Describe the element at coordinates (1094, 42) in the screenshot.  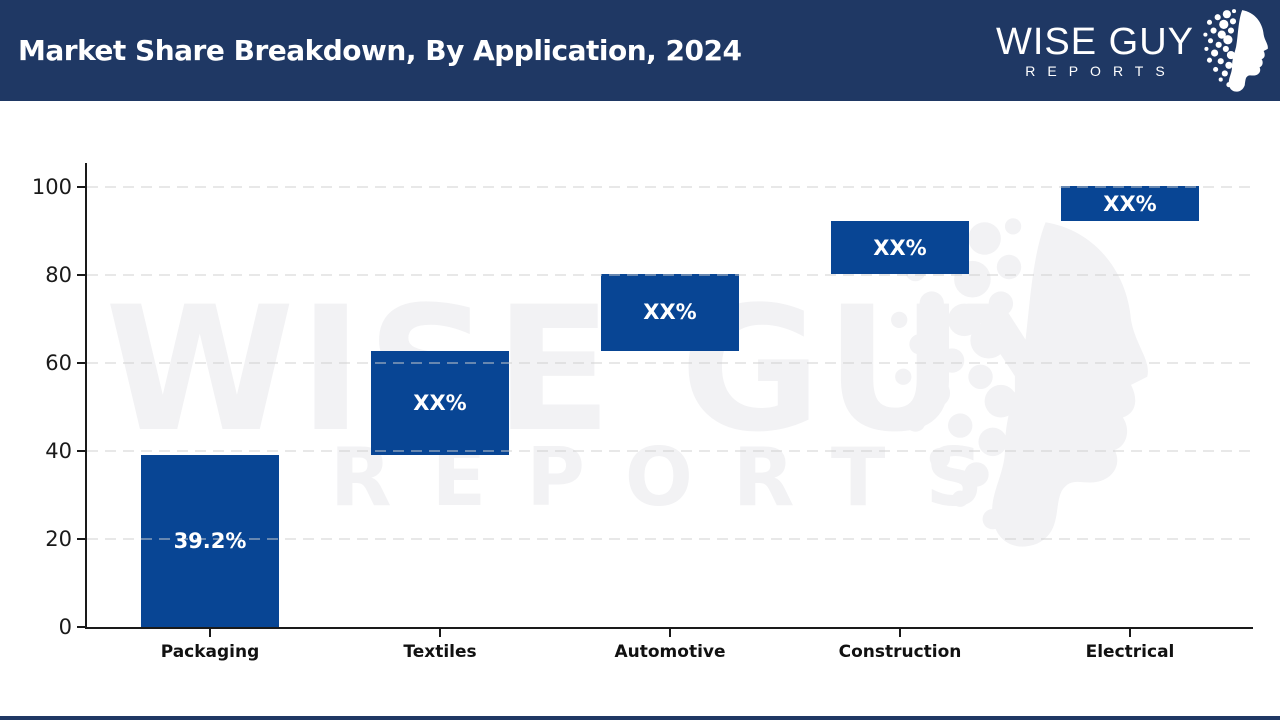
I see `logo-wordmark: WISE GUY` at that location.